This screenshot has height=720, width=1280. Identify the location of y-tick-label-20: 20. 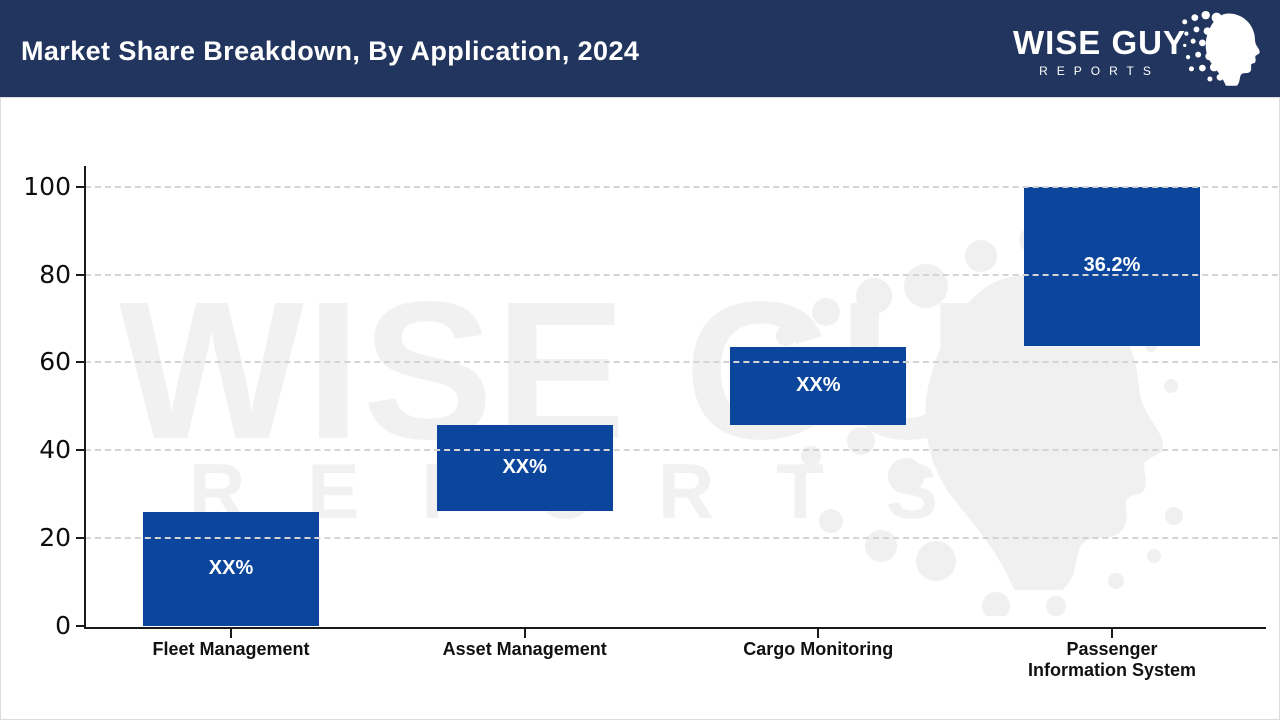
(55, 538).